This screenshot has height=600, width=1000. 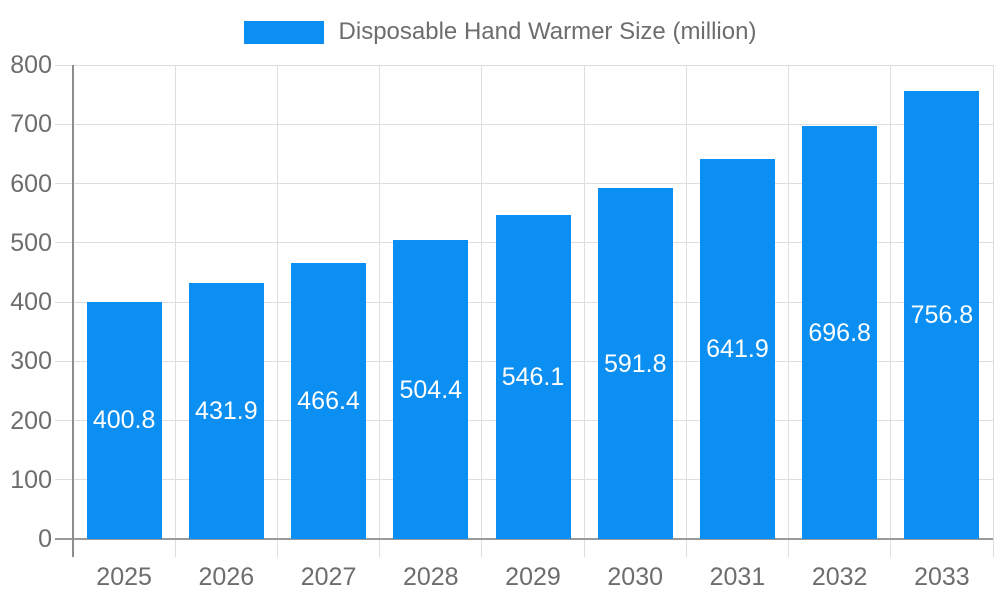 I want to click on x-axis-tick-label: 2026, so click(x=226, y=577).